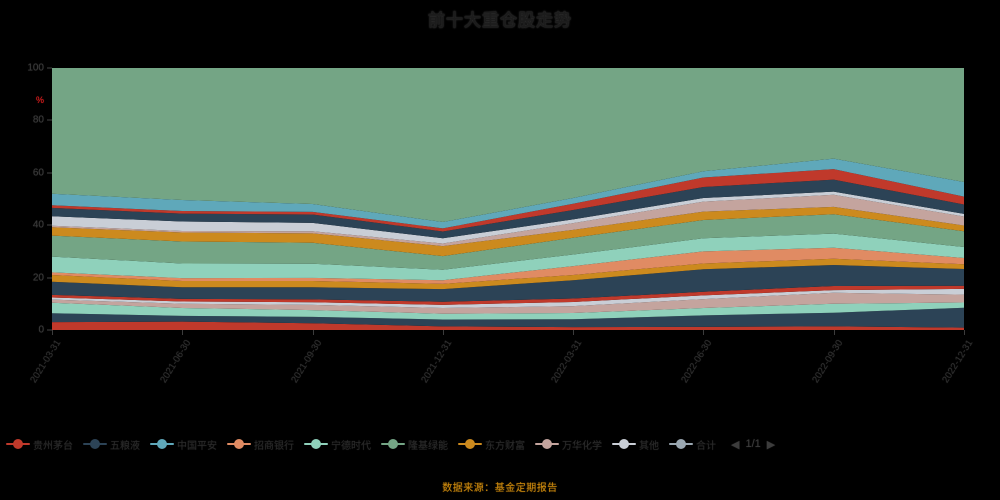  I want to click on legend-item: 万华化学, so click(568, 444).